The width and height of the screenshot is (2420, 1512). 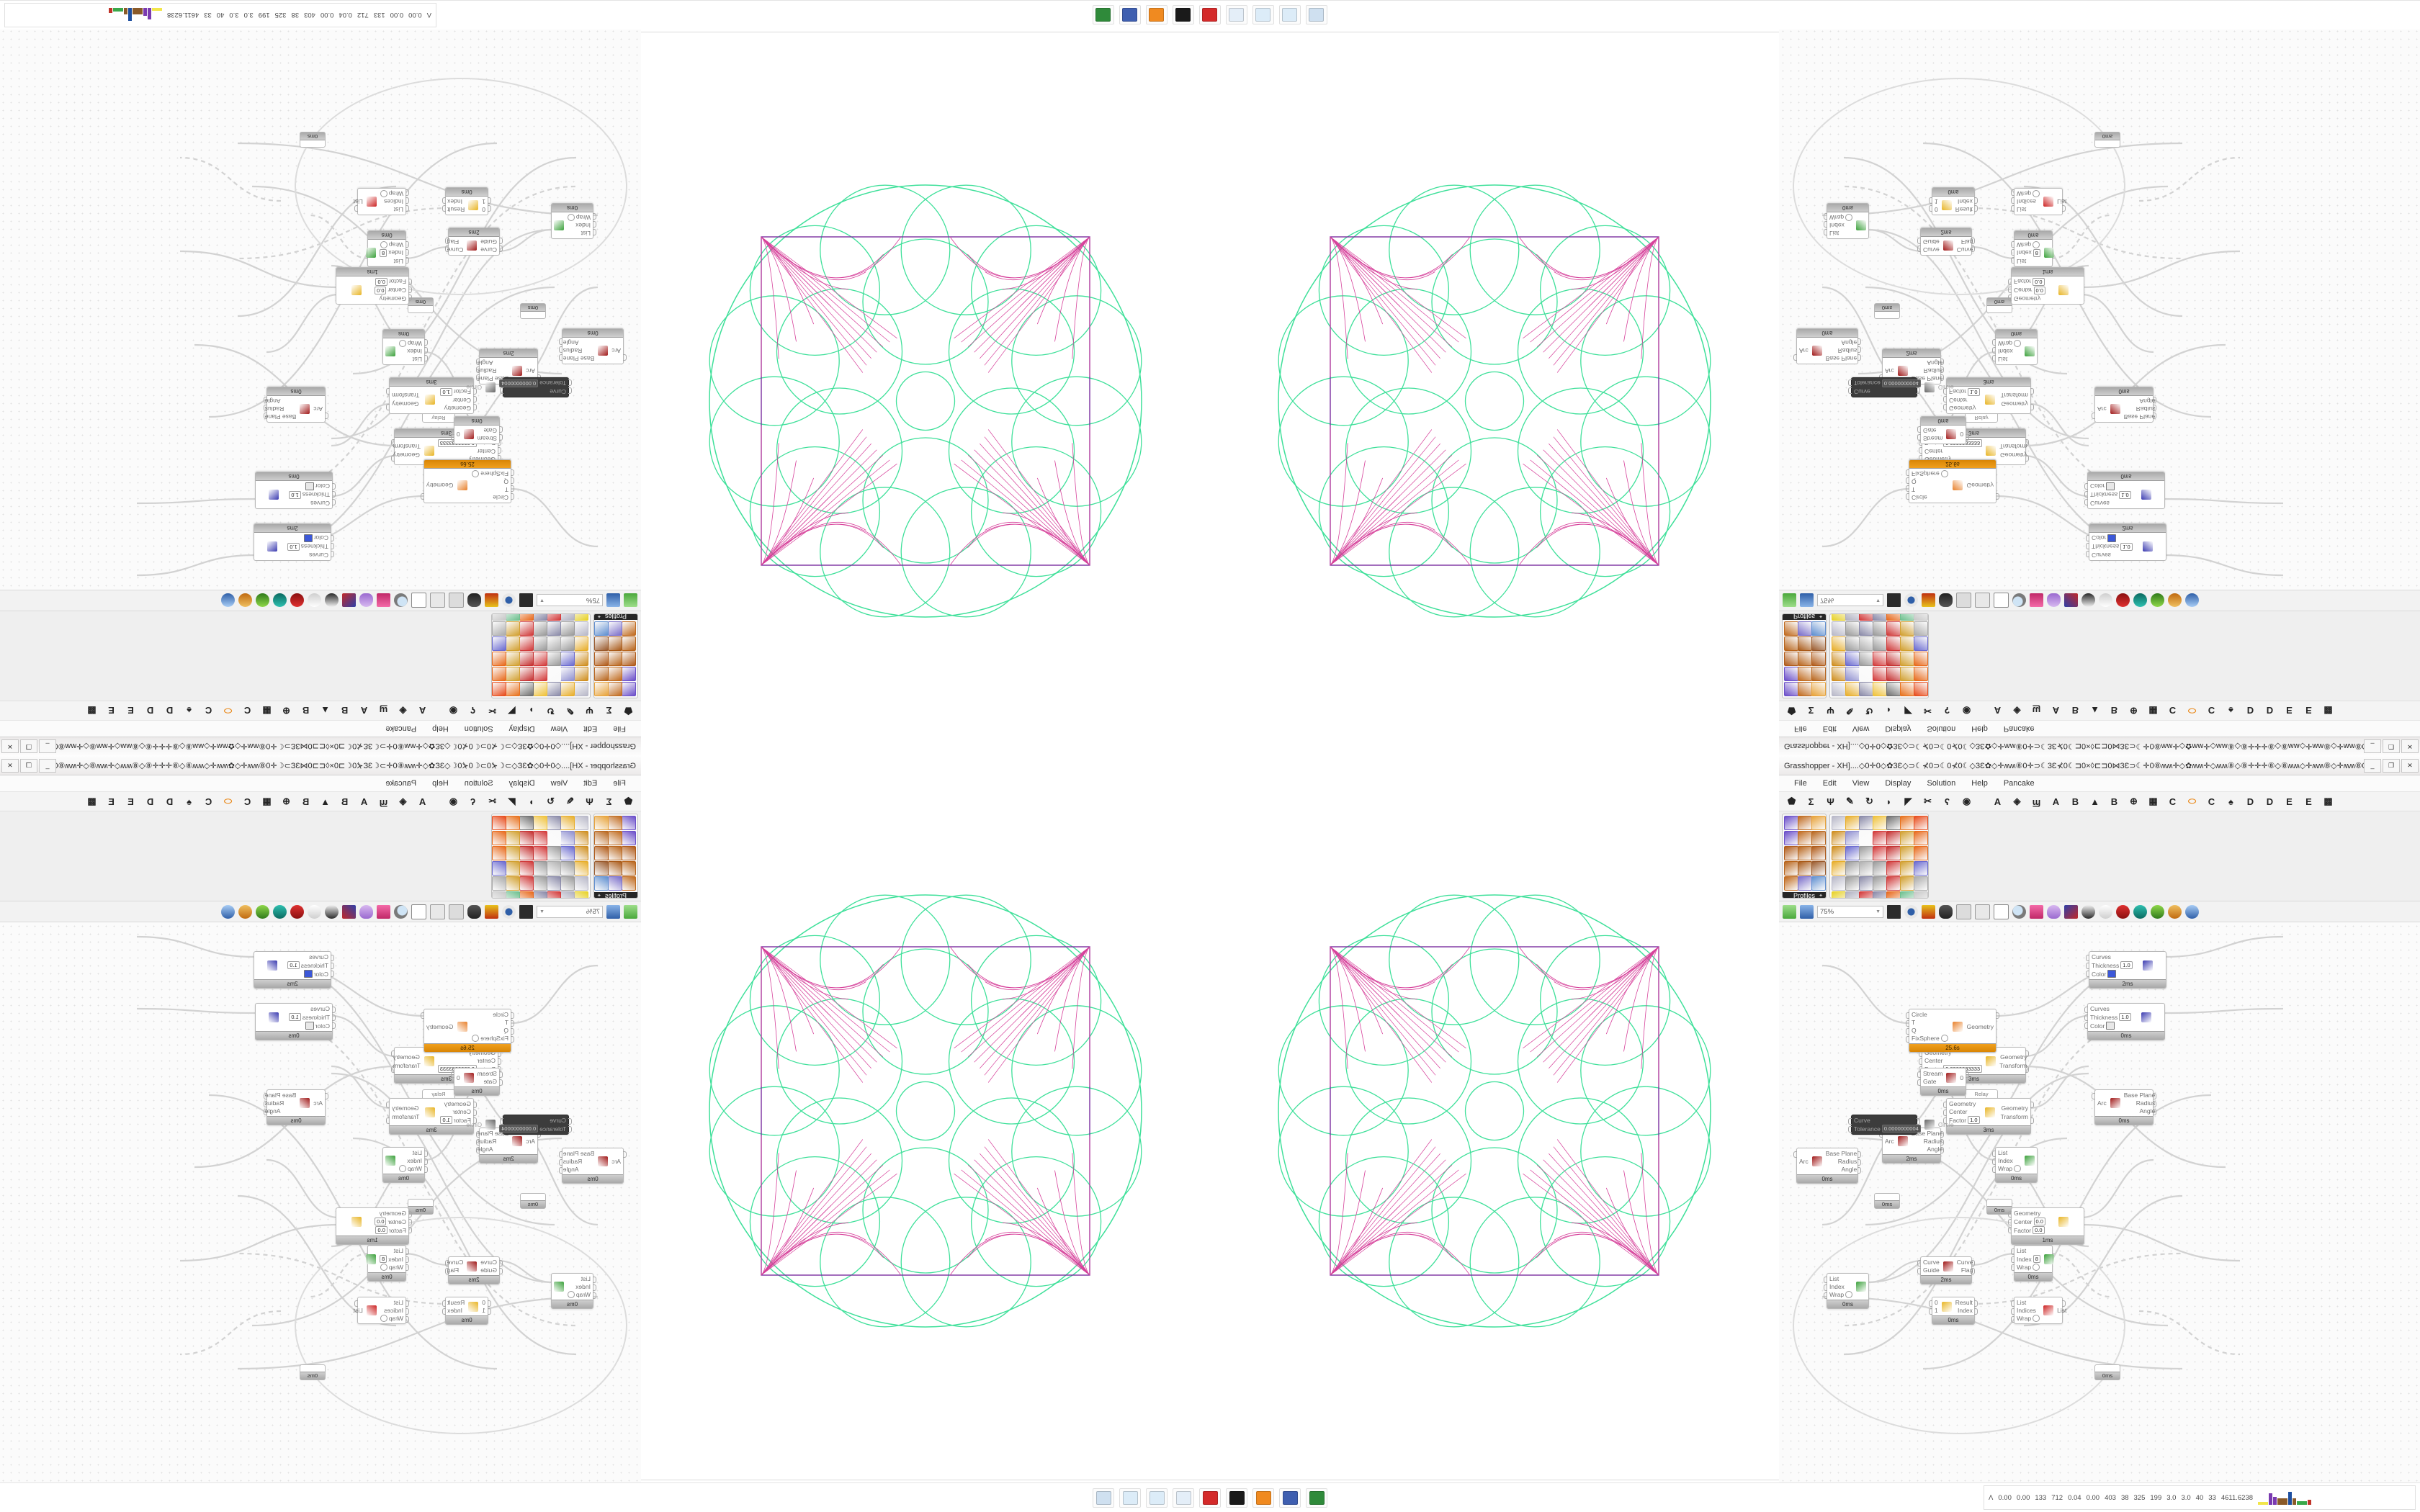 What do you see at coordinates (2140, 911) in the screenshot?
I see `teal-sphere-icon` at bounding box center [2140, 911].